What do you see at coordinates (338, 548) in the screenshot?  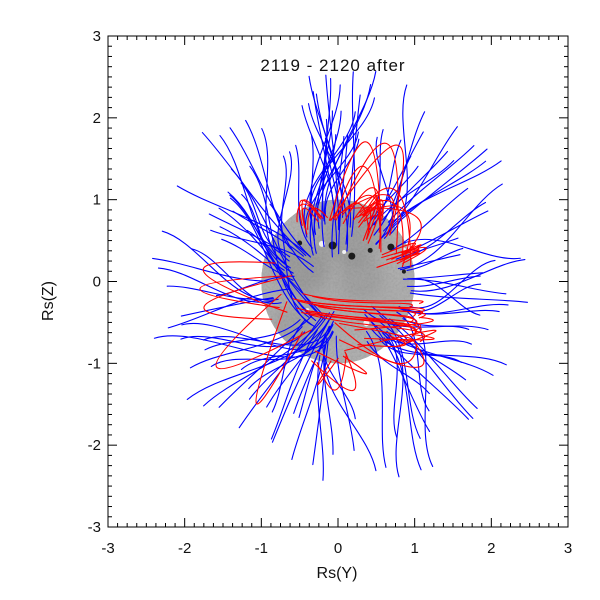 I see `x-tick-label: 0` at bounding box center [338, 548].